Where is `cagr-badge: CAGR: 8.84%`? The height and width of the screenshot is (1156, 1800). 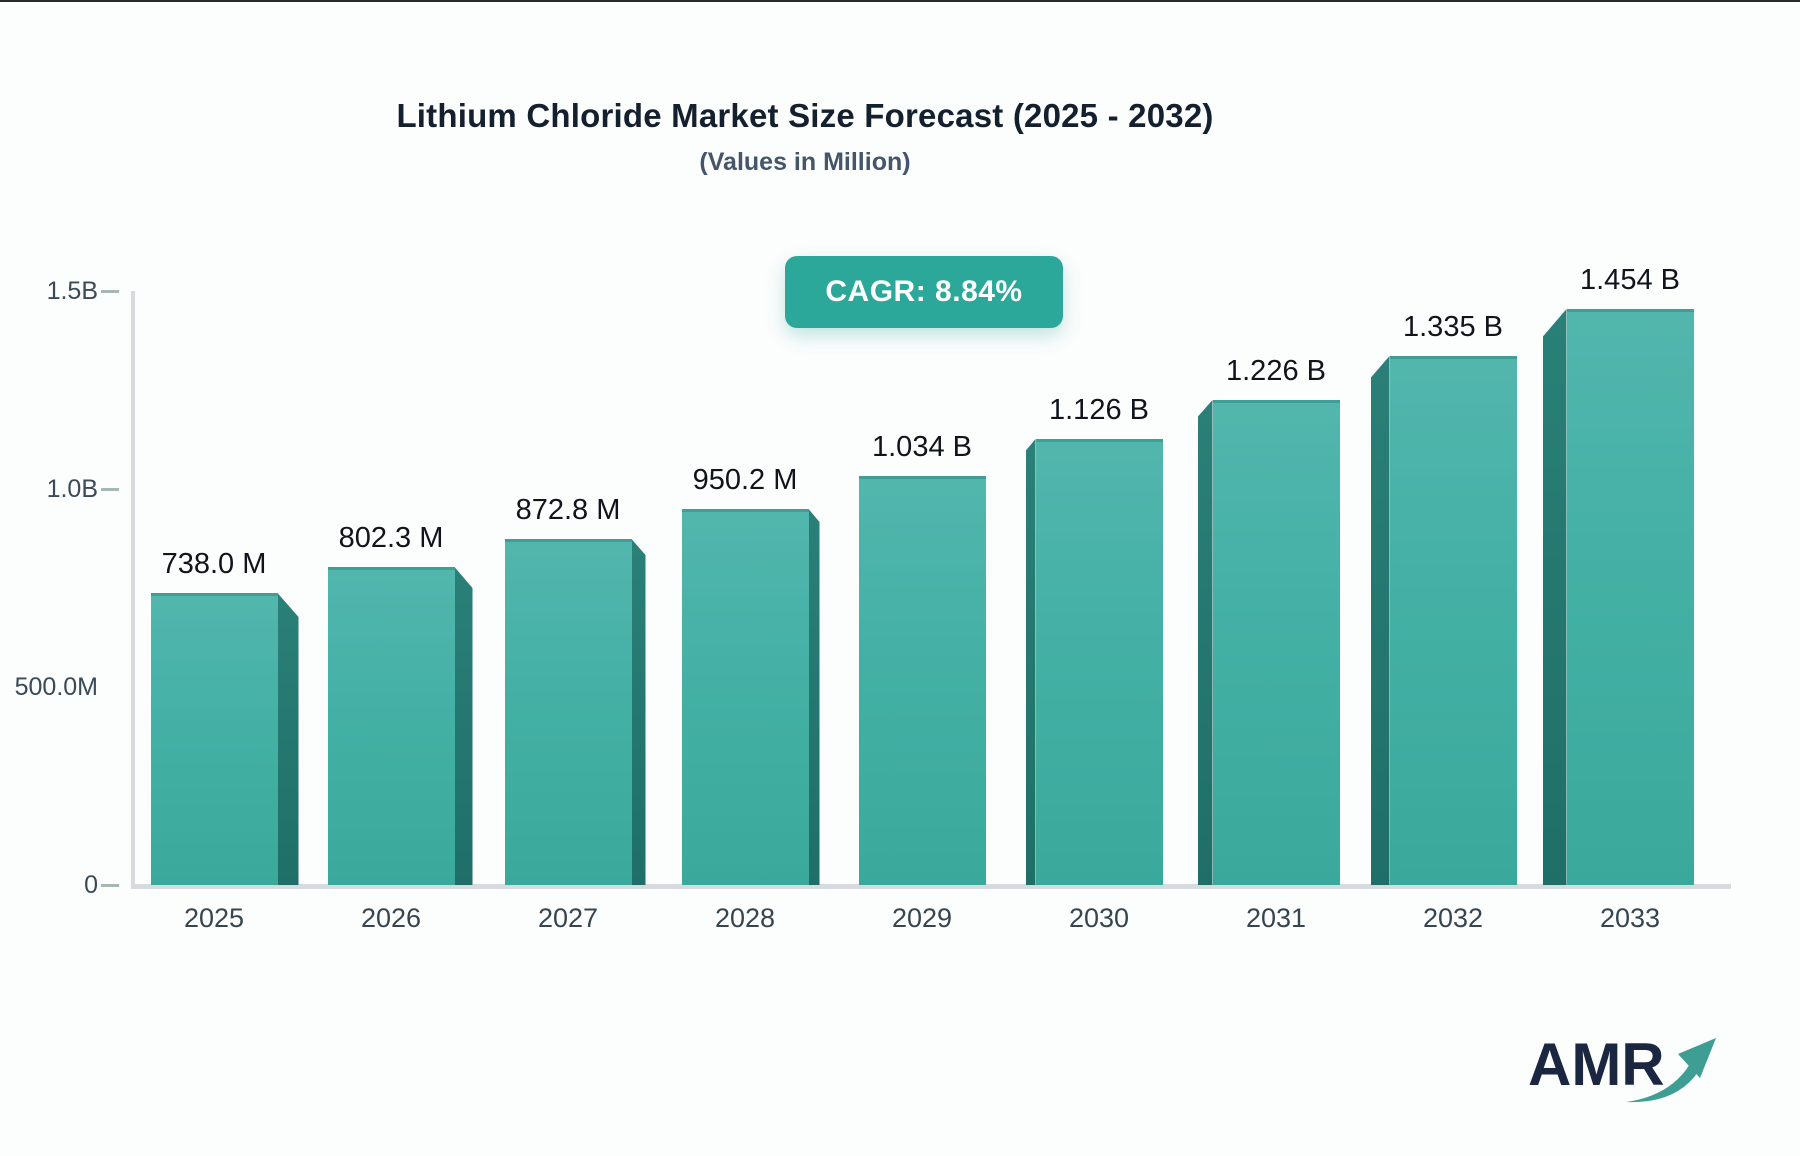 cagr-badge: CAGR: 8.84% is located at coordinates (924, 292).